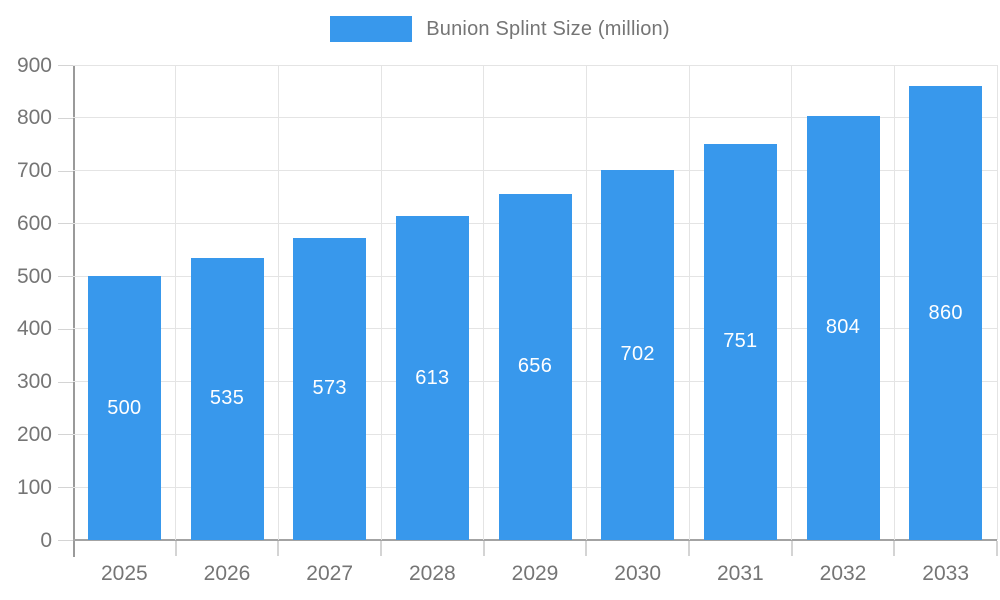  What do you see at coordinates (371, 29) in the screenshot?
I see `legend-swatch` at bounding box center [371, 29].